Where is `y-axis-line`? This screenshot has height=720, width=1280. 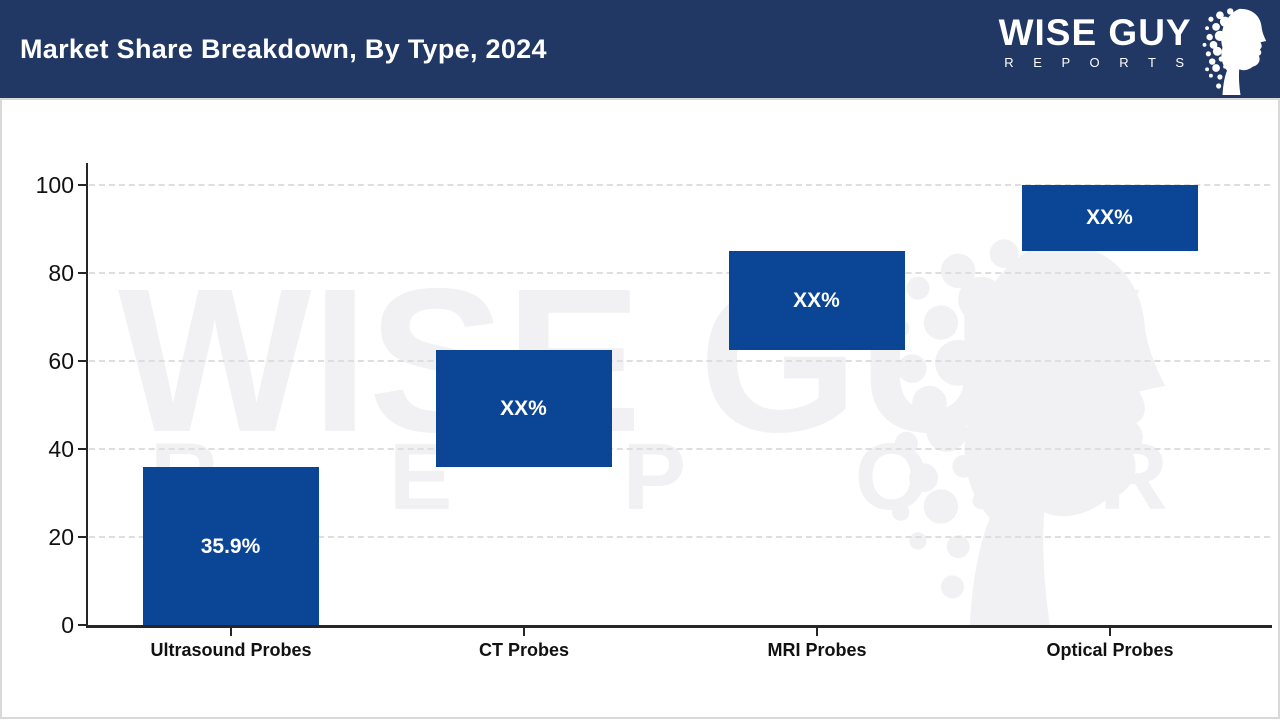
y-axis-line is located at coordinates (87, 395).